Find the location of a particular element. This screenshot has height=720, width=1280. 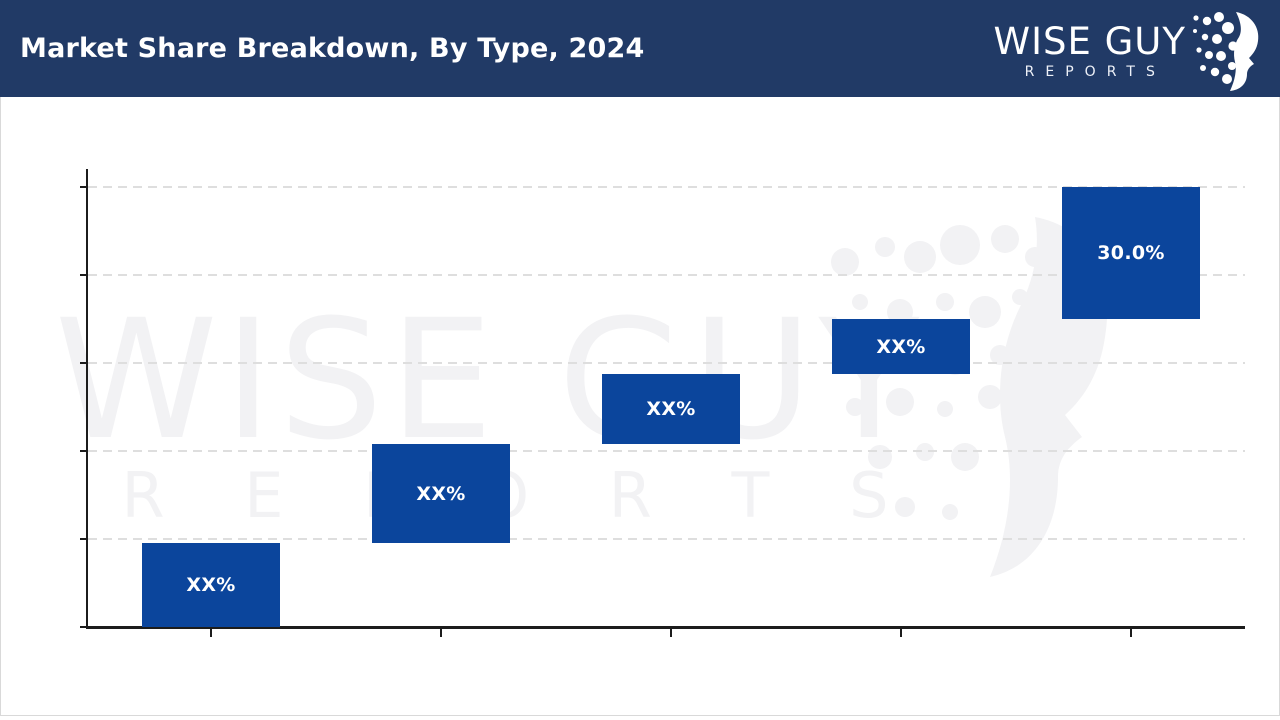

bar-birthday-cards: XX% is located at coordinates (211, 585).